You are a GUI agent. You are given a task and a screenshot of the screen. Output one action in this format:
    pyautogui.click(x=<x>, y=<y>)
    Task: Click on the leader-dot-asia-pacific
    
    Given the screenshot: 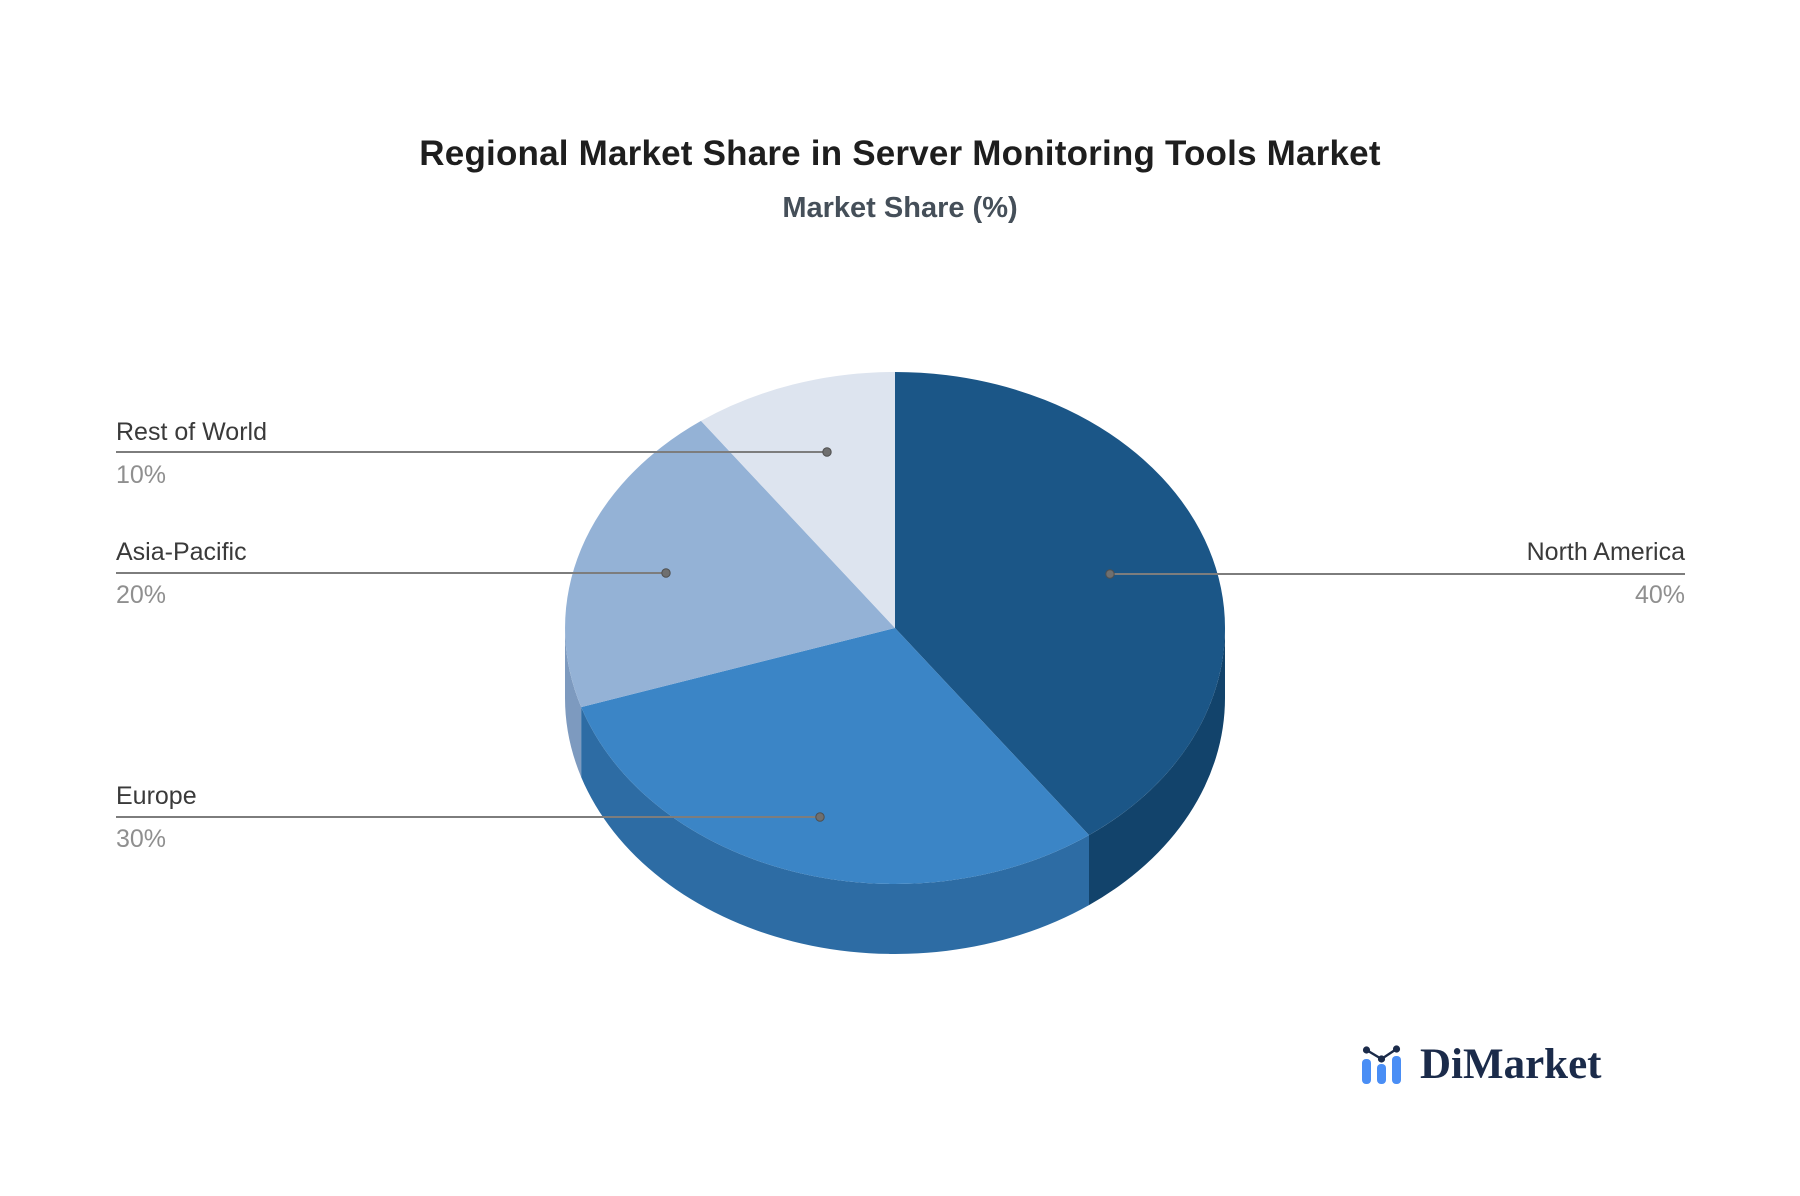 What is the action you would take?
    pyautogui.click(x=666, y=573)
    